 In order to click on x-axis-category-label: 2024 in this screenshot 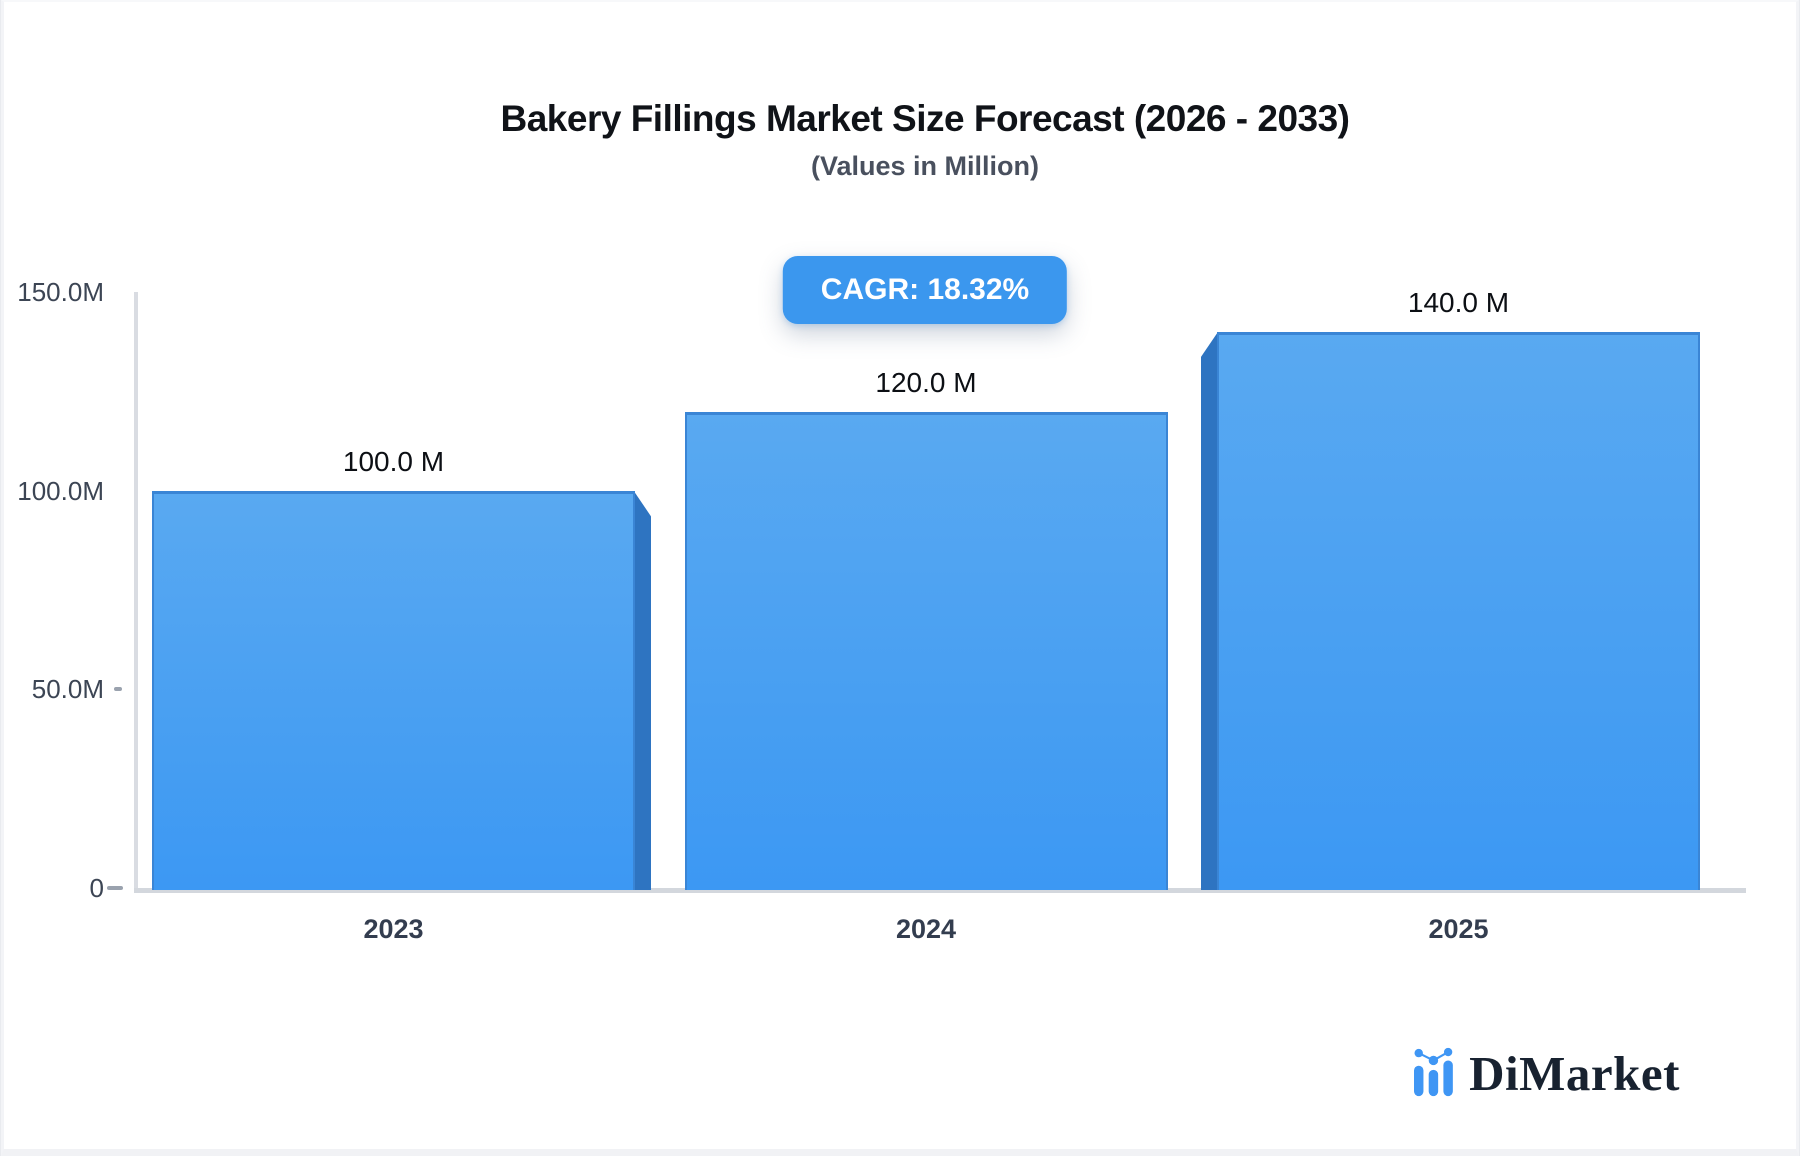, I will do `click(926, 929)`.